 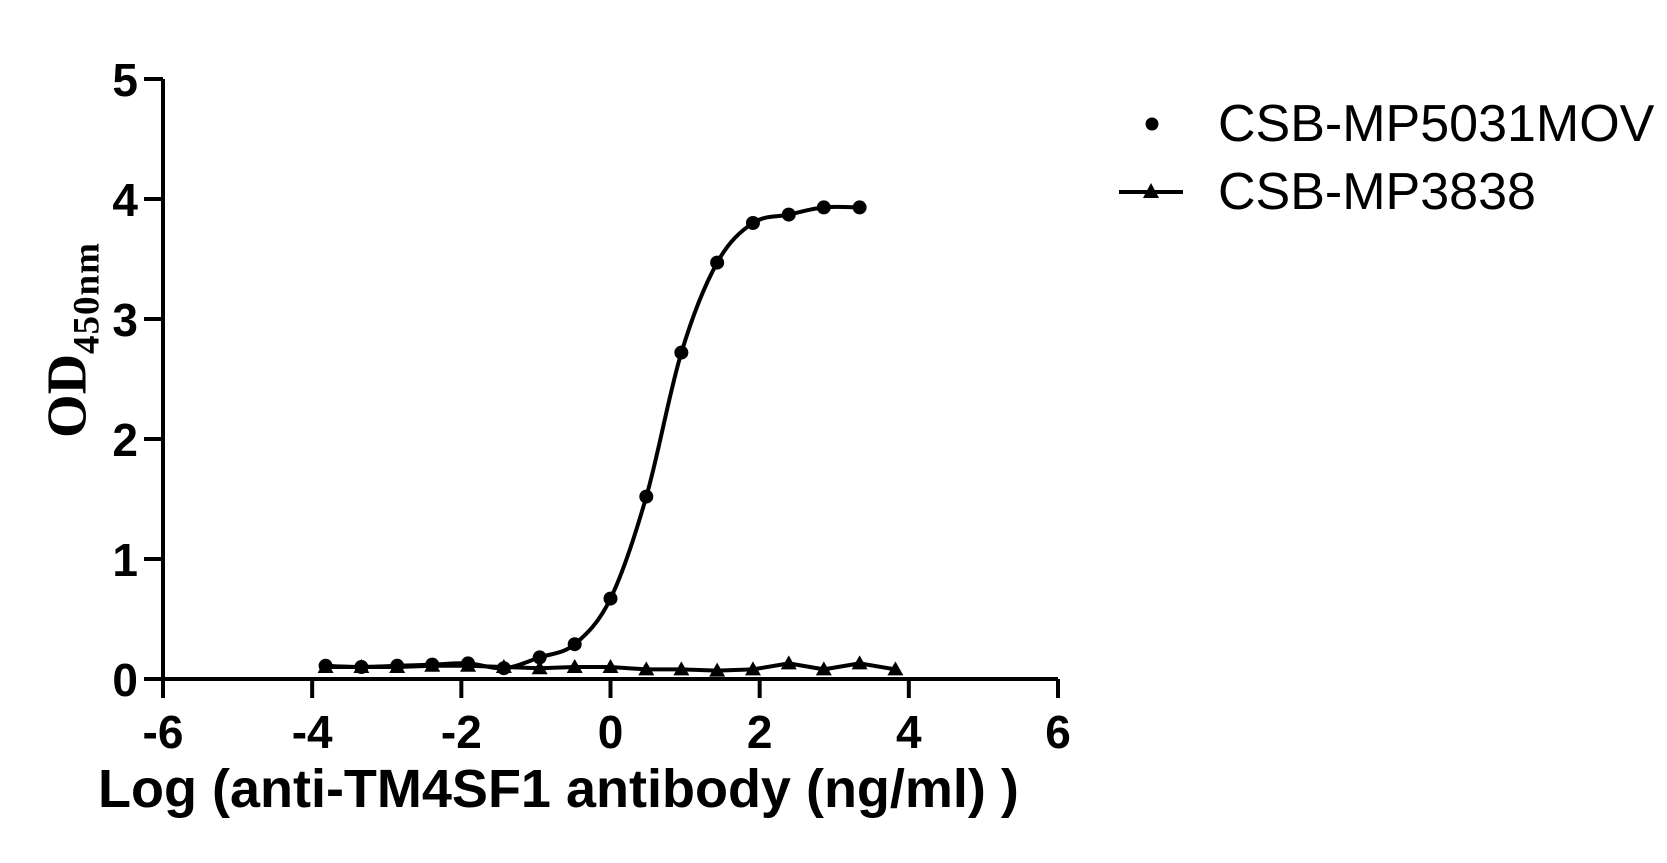 I want to click on x-tick-label: 4, so click(x=909, y=732).